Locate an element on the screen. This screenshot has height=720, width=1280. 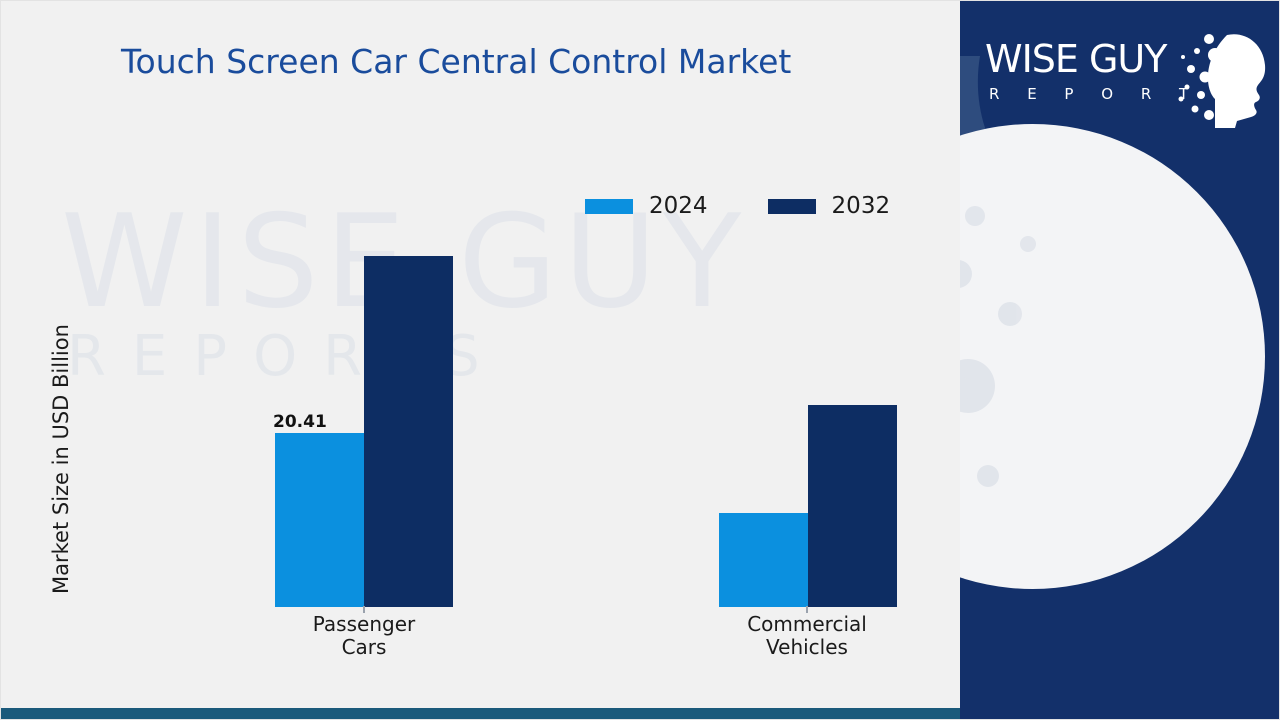
brand-logo: WISE GUY R E P O R T S is located at coordinates (1125, 81).